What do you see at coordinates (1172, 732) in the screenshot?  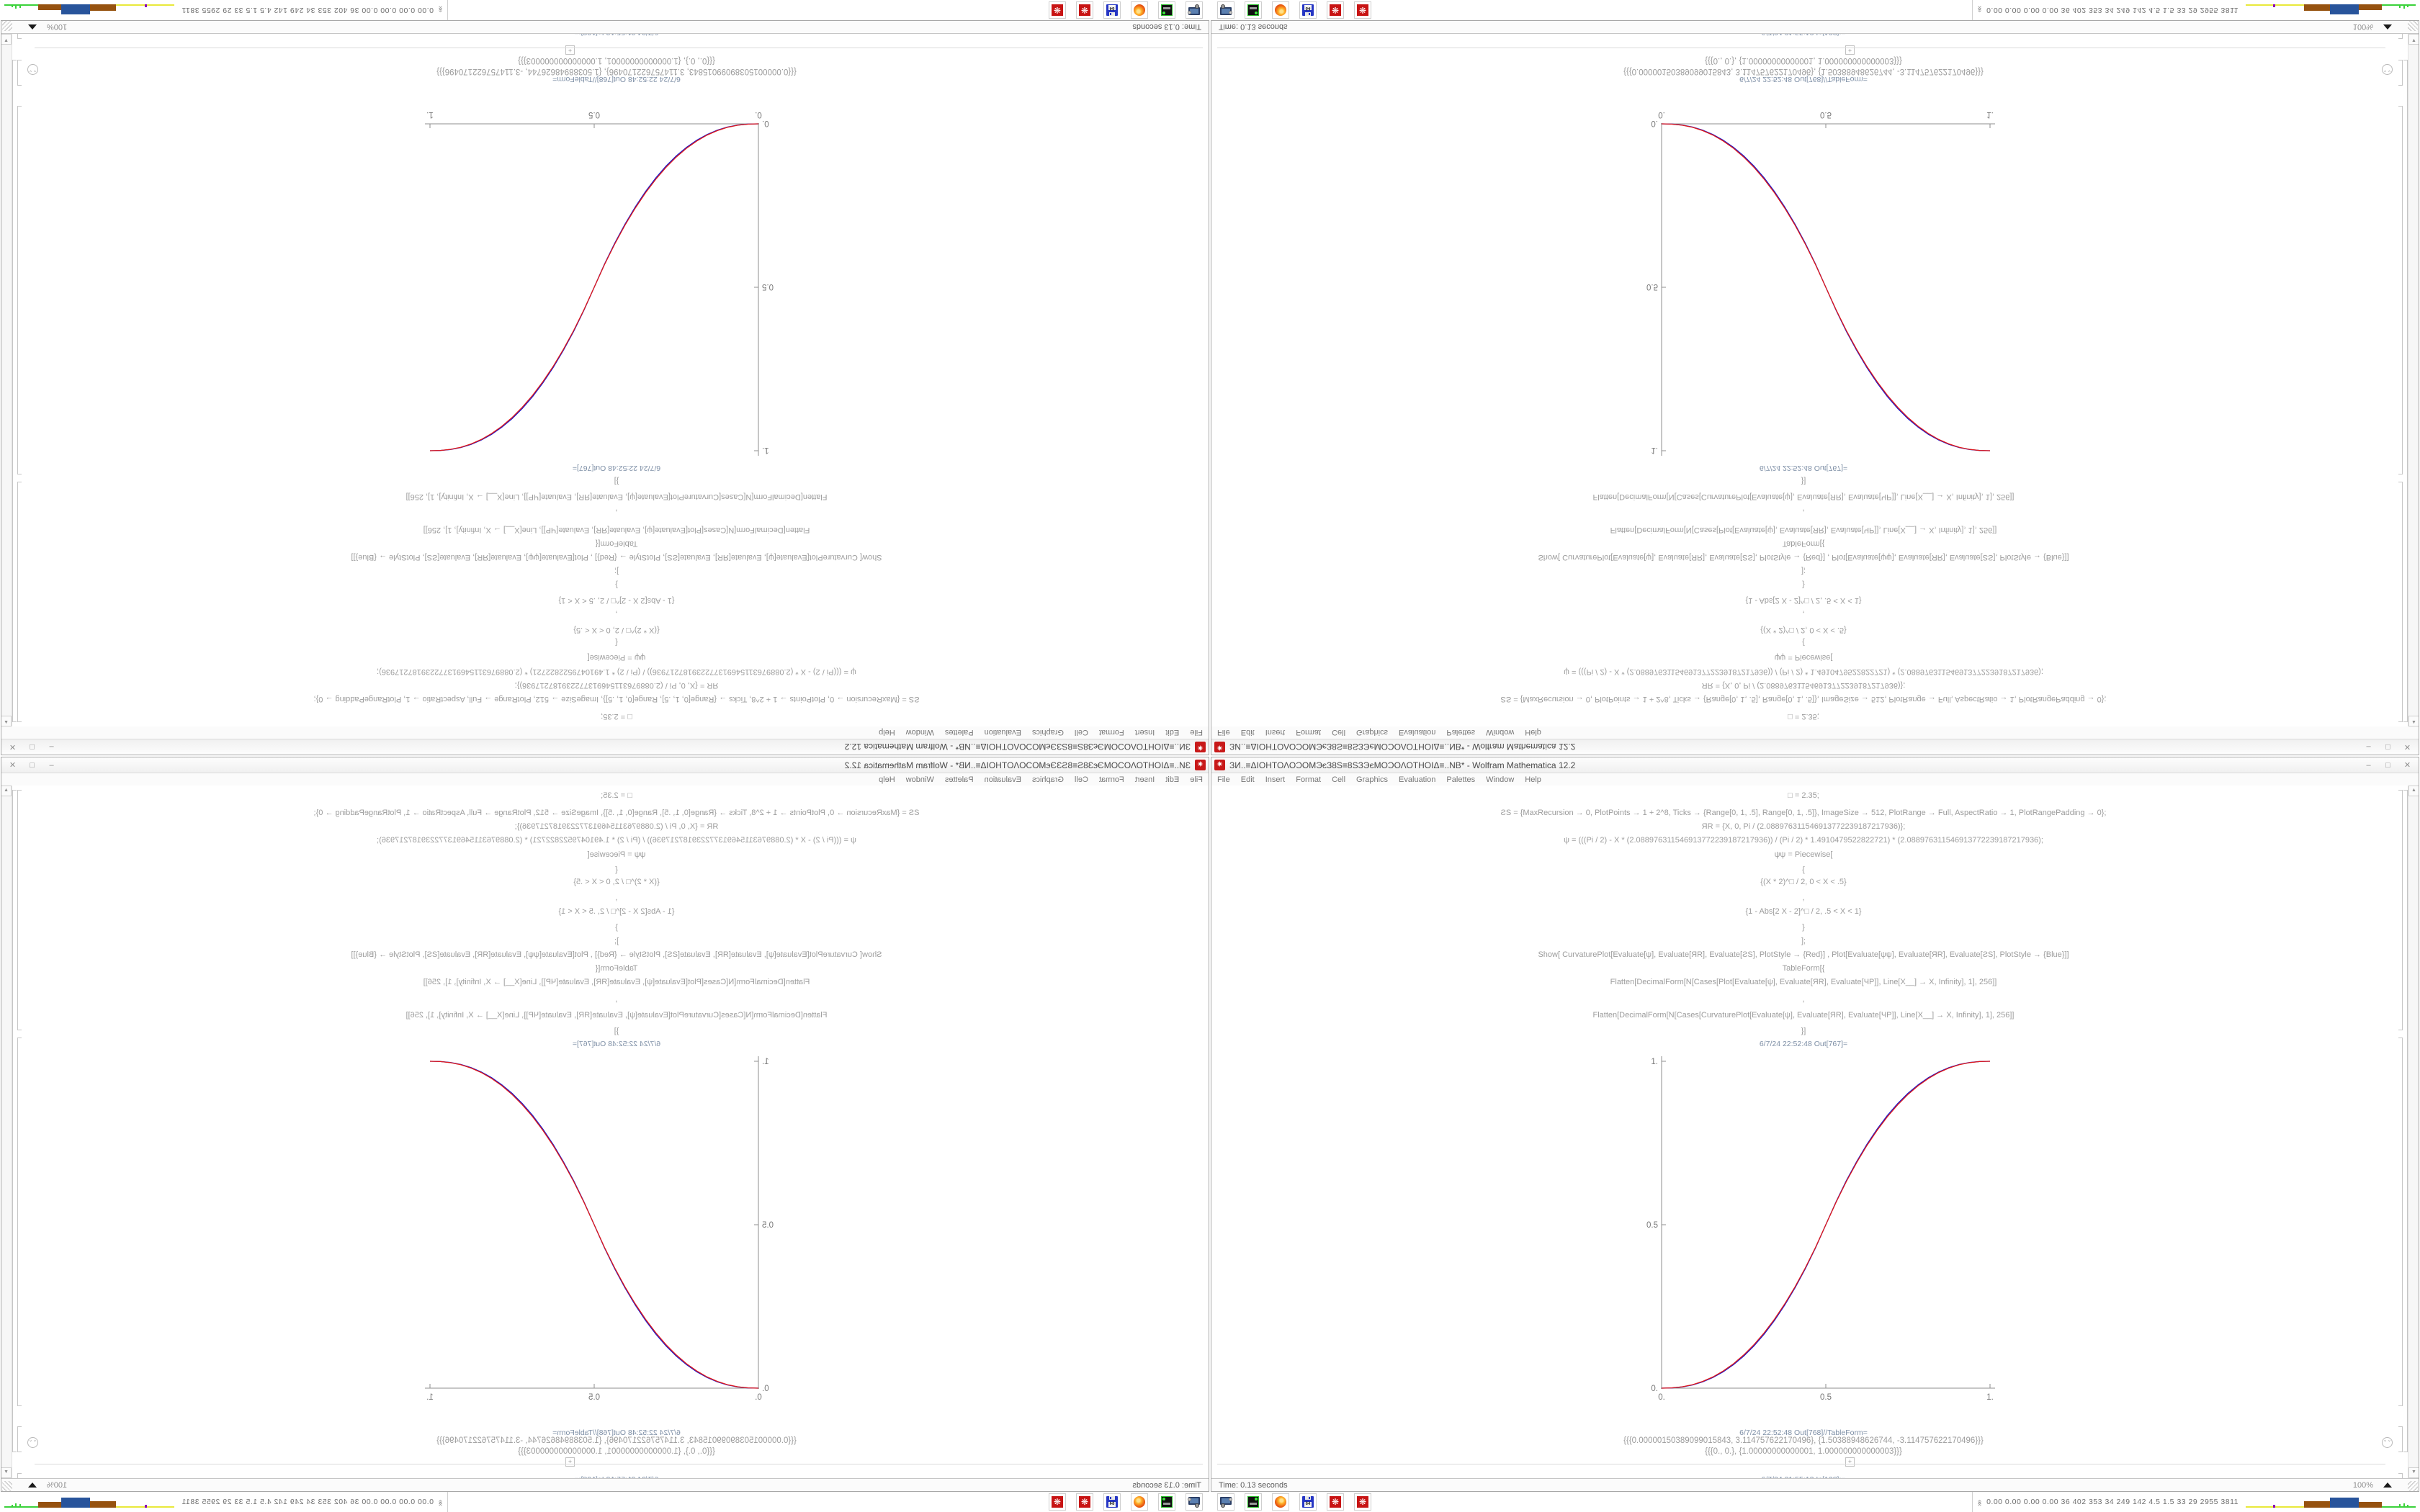 I see `menu-item-edit: Edit` at bounding box center [1172, 732].